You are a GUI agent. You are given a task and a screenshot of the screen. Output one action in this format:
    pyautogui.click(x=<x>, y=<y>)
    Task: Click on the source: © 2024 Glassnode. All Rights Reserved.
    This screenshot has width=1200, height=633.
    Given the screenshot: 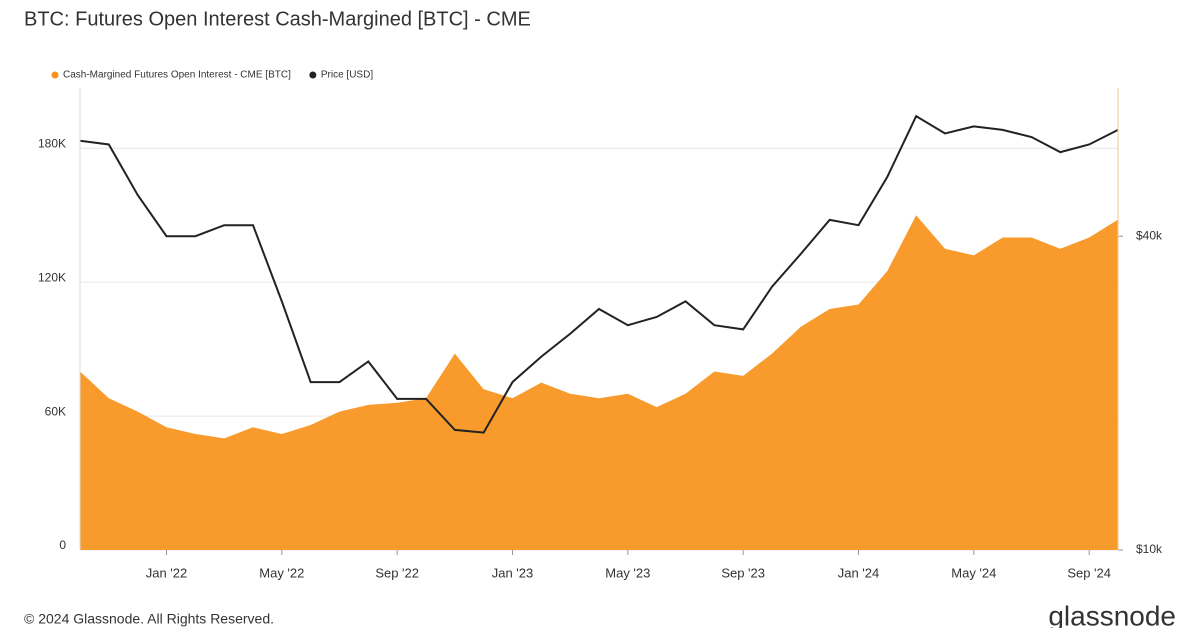 What is the action you would take?
    pyautogui.click(x=149, y=619)
    